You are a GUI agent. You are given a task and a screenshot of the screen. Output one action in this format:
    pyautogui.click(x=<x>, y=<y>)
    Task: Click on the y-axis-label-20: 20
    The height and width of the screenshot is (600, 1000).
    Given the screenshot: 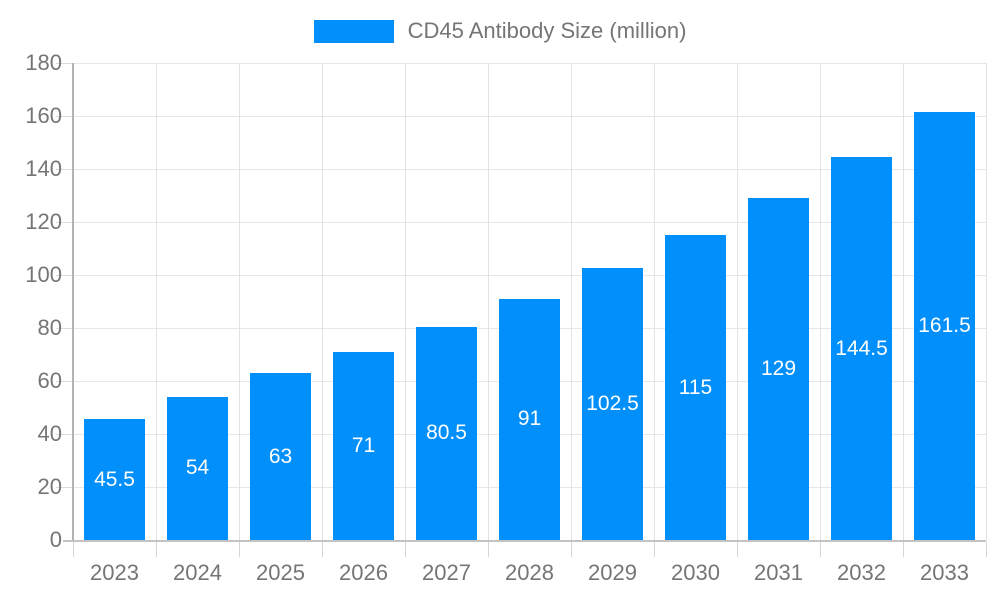 What is the action you would take?
    pyautogui.click(x=49, y=486)
    